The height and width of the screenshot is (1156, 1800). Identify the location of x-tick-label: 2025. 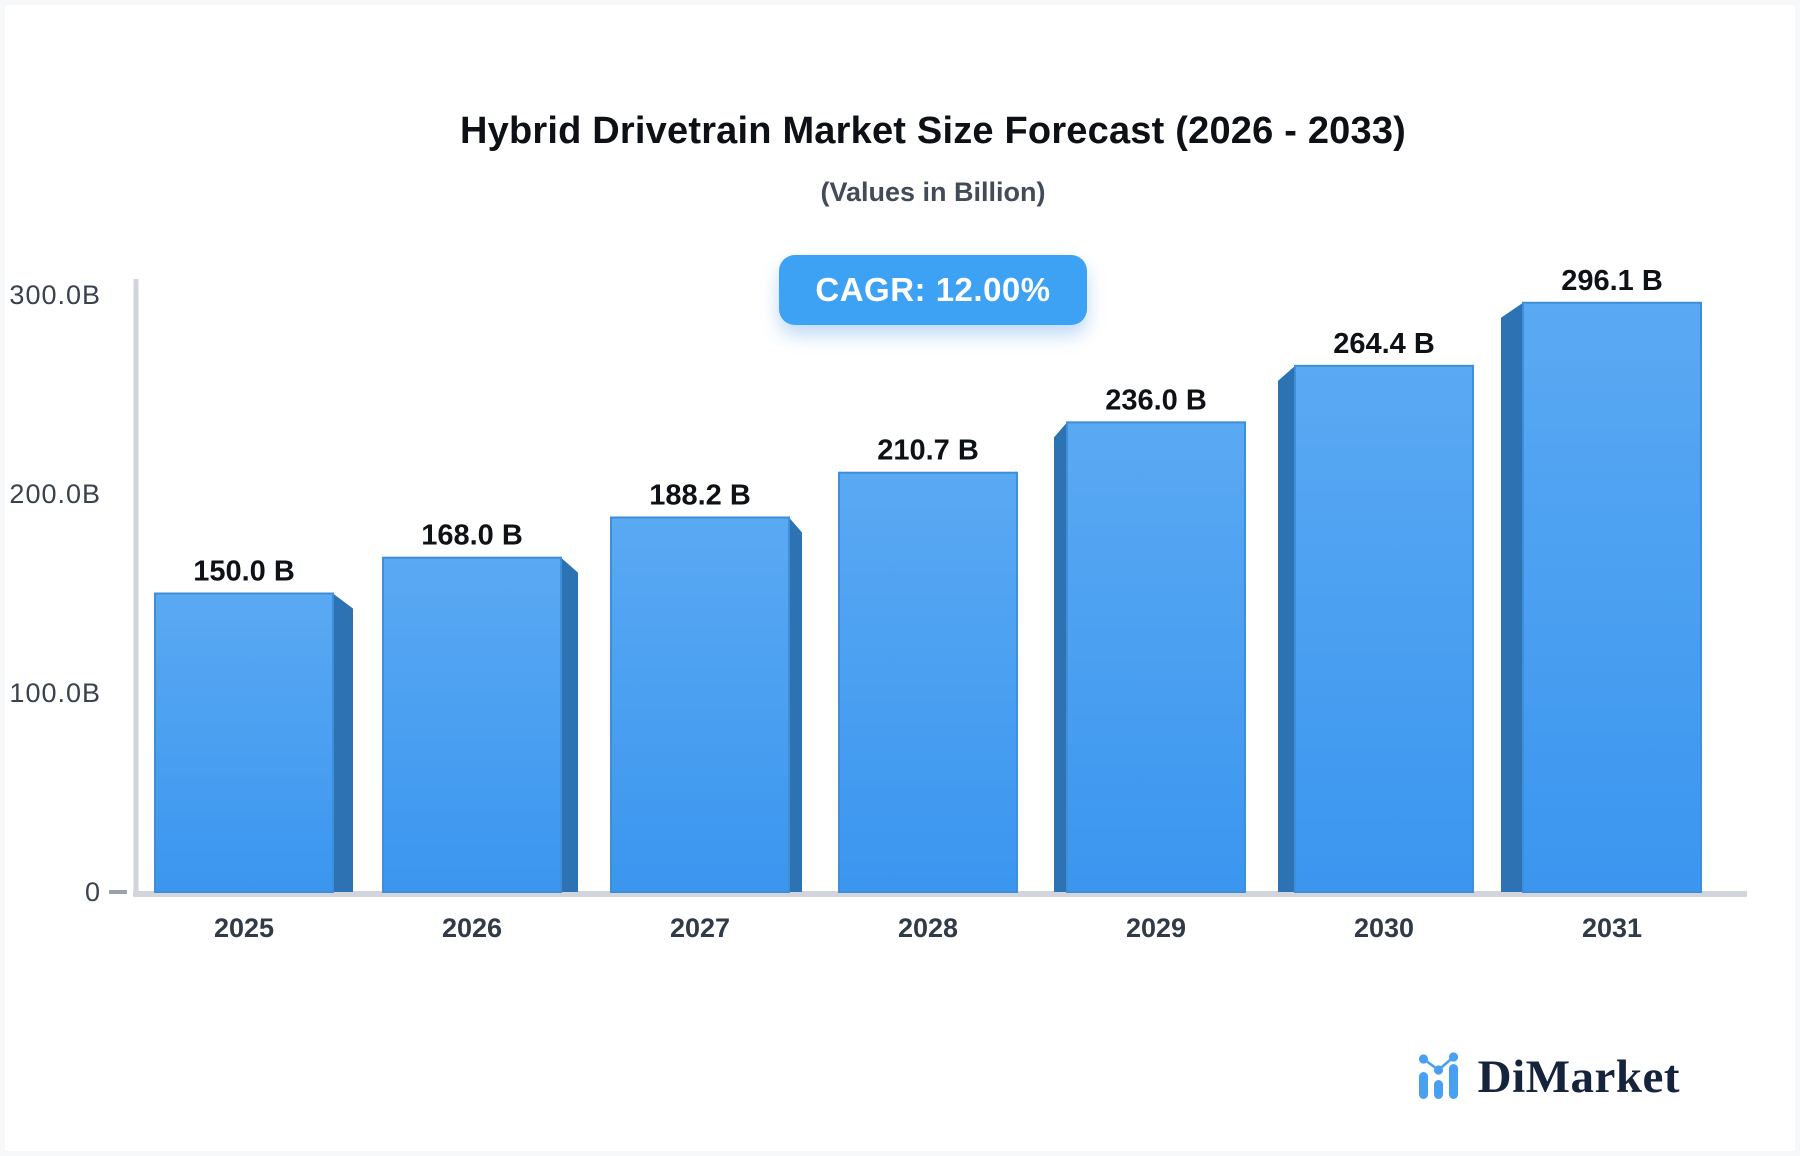
(244, 928).